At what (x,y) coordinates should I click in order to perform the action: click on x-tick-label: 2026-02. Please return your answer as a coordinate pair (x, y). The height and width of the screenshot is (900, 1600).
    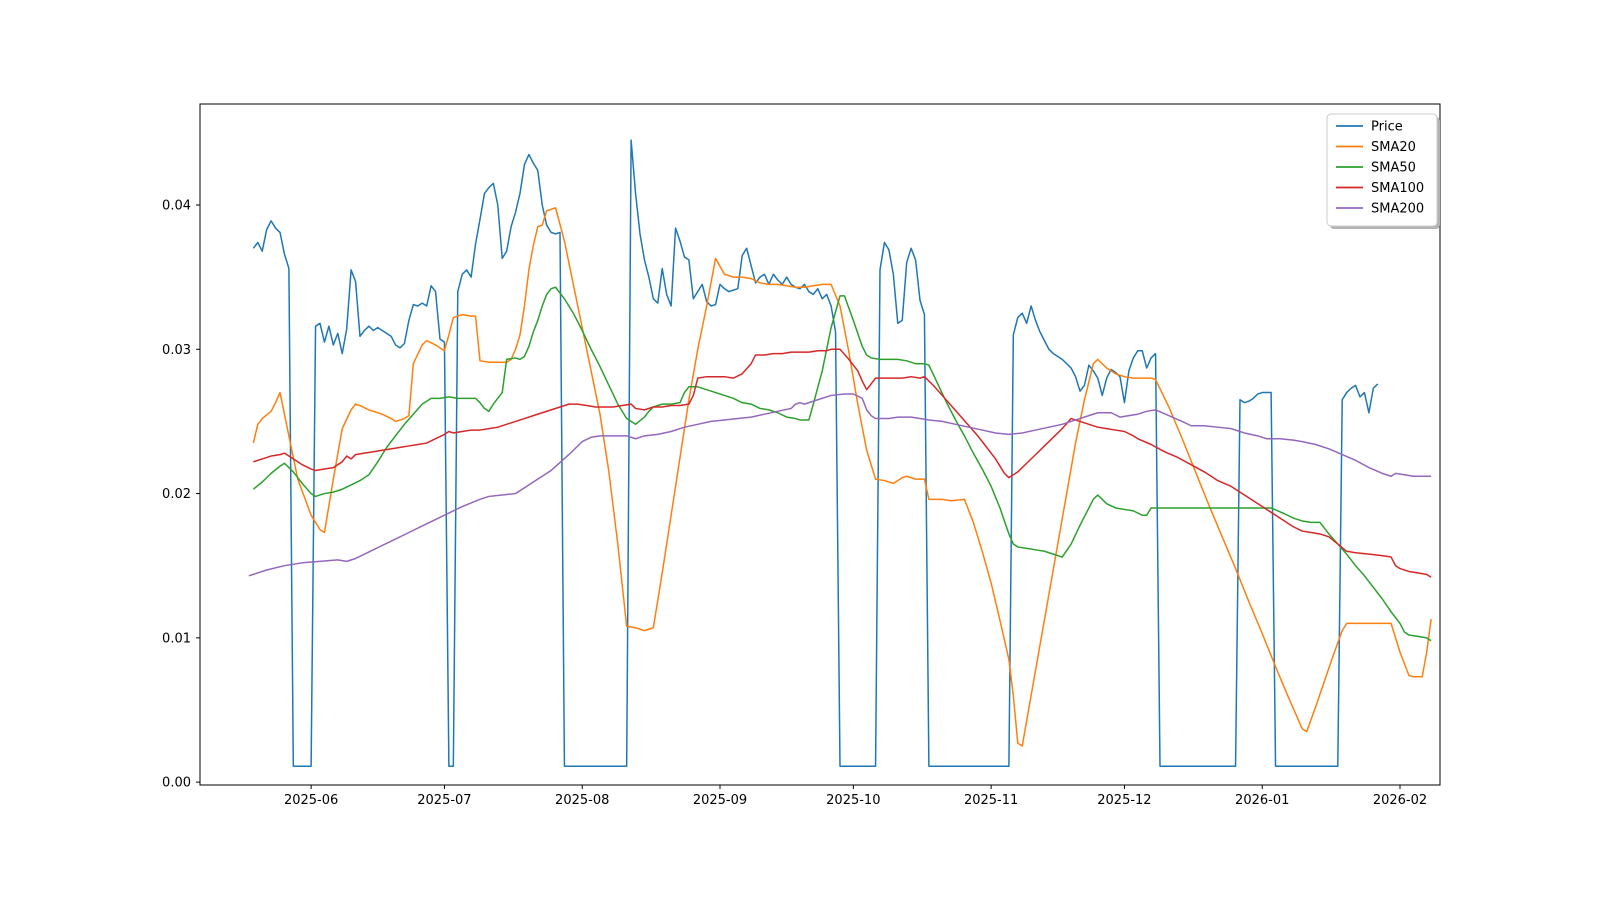
    Looking at the image, I should click on (1400, 800).